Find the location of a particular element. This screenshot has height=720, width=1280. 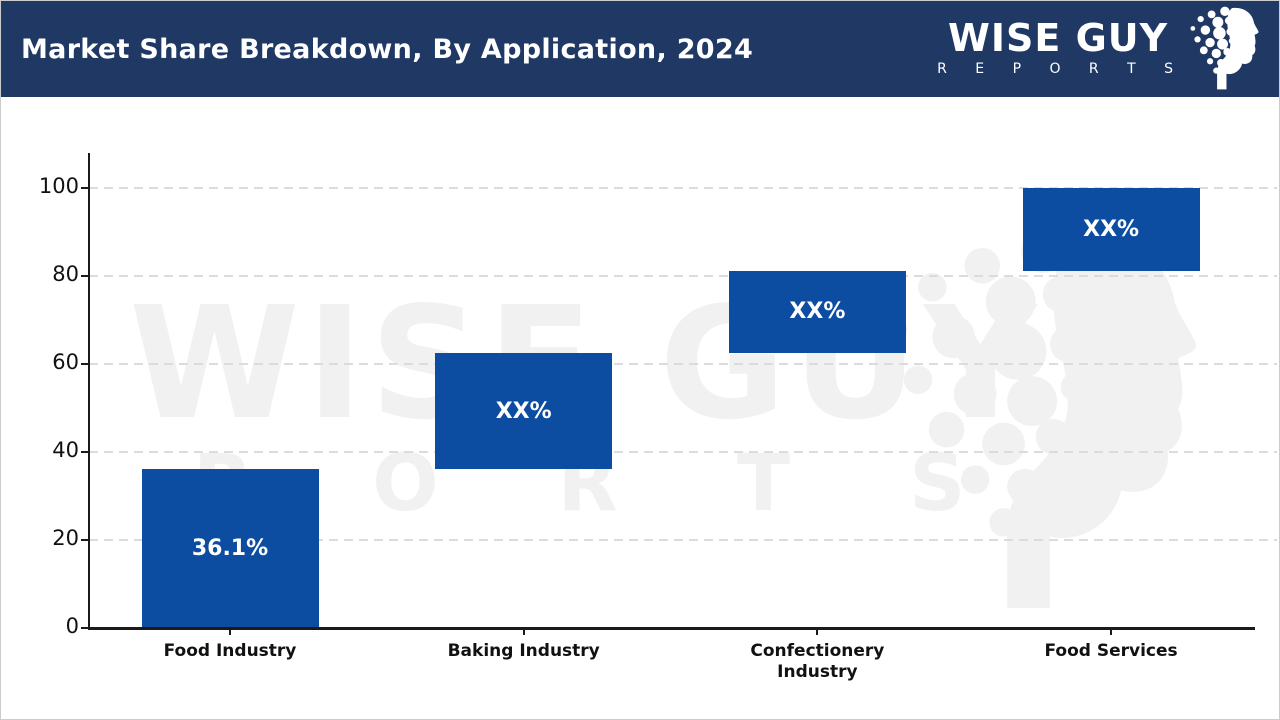

brand-logo: WISE GUY R E P O R T S is located at coordinates (1099, 48).